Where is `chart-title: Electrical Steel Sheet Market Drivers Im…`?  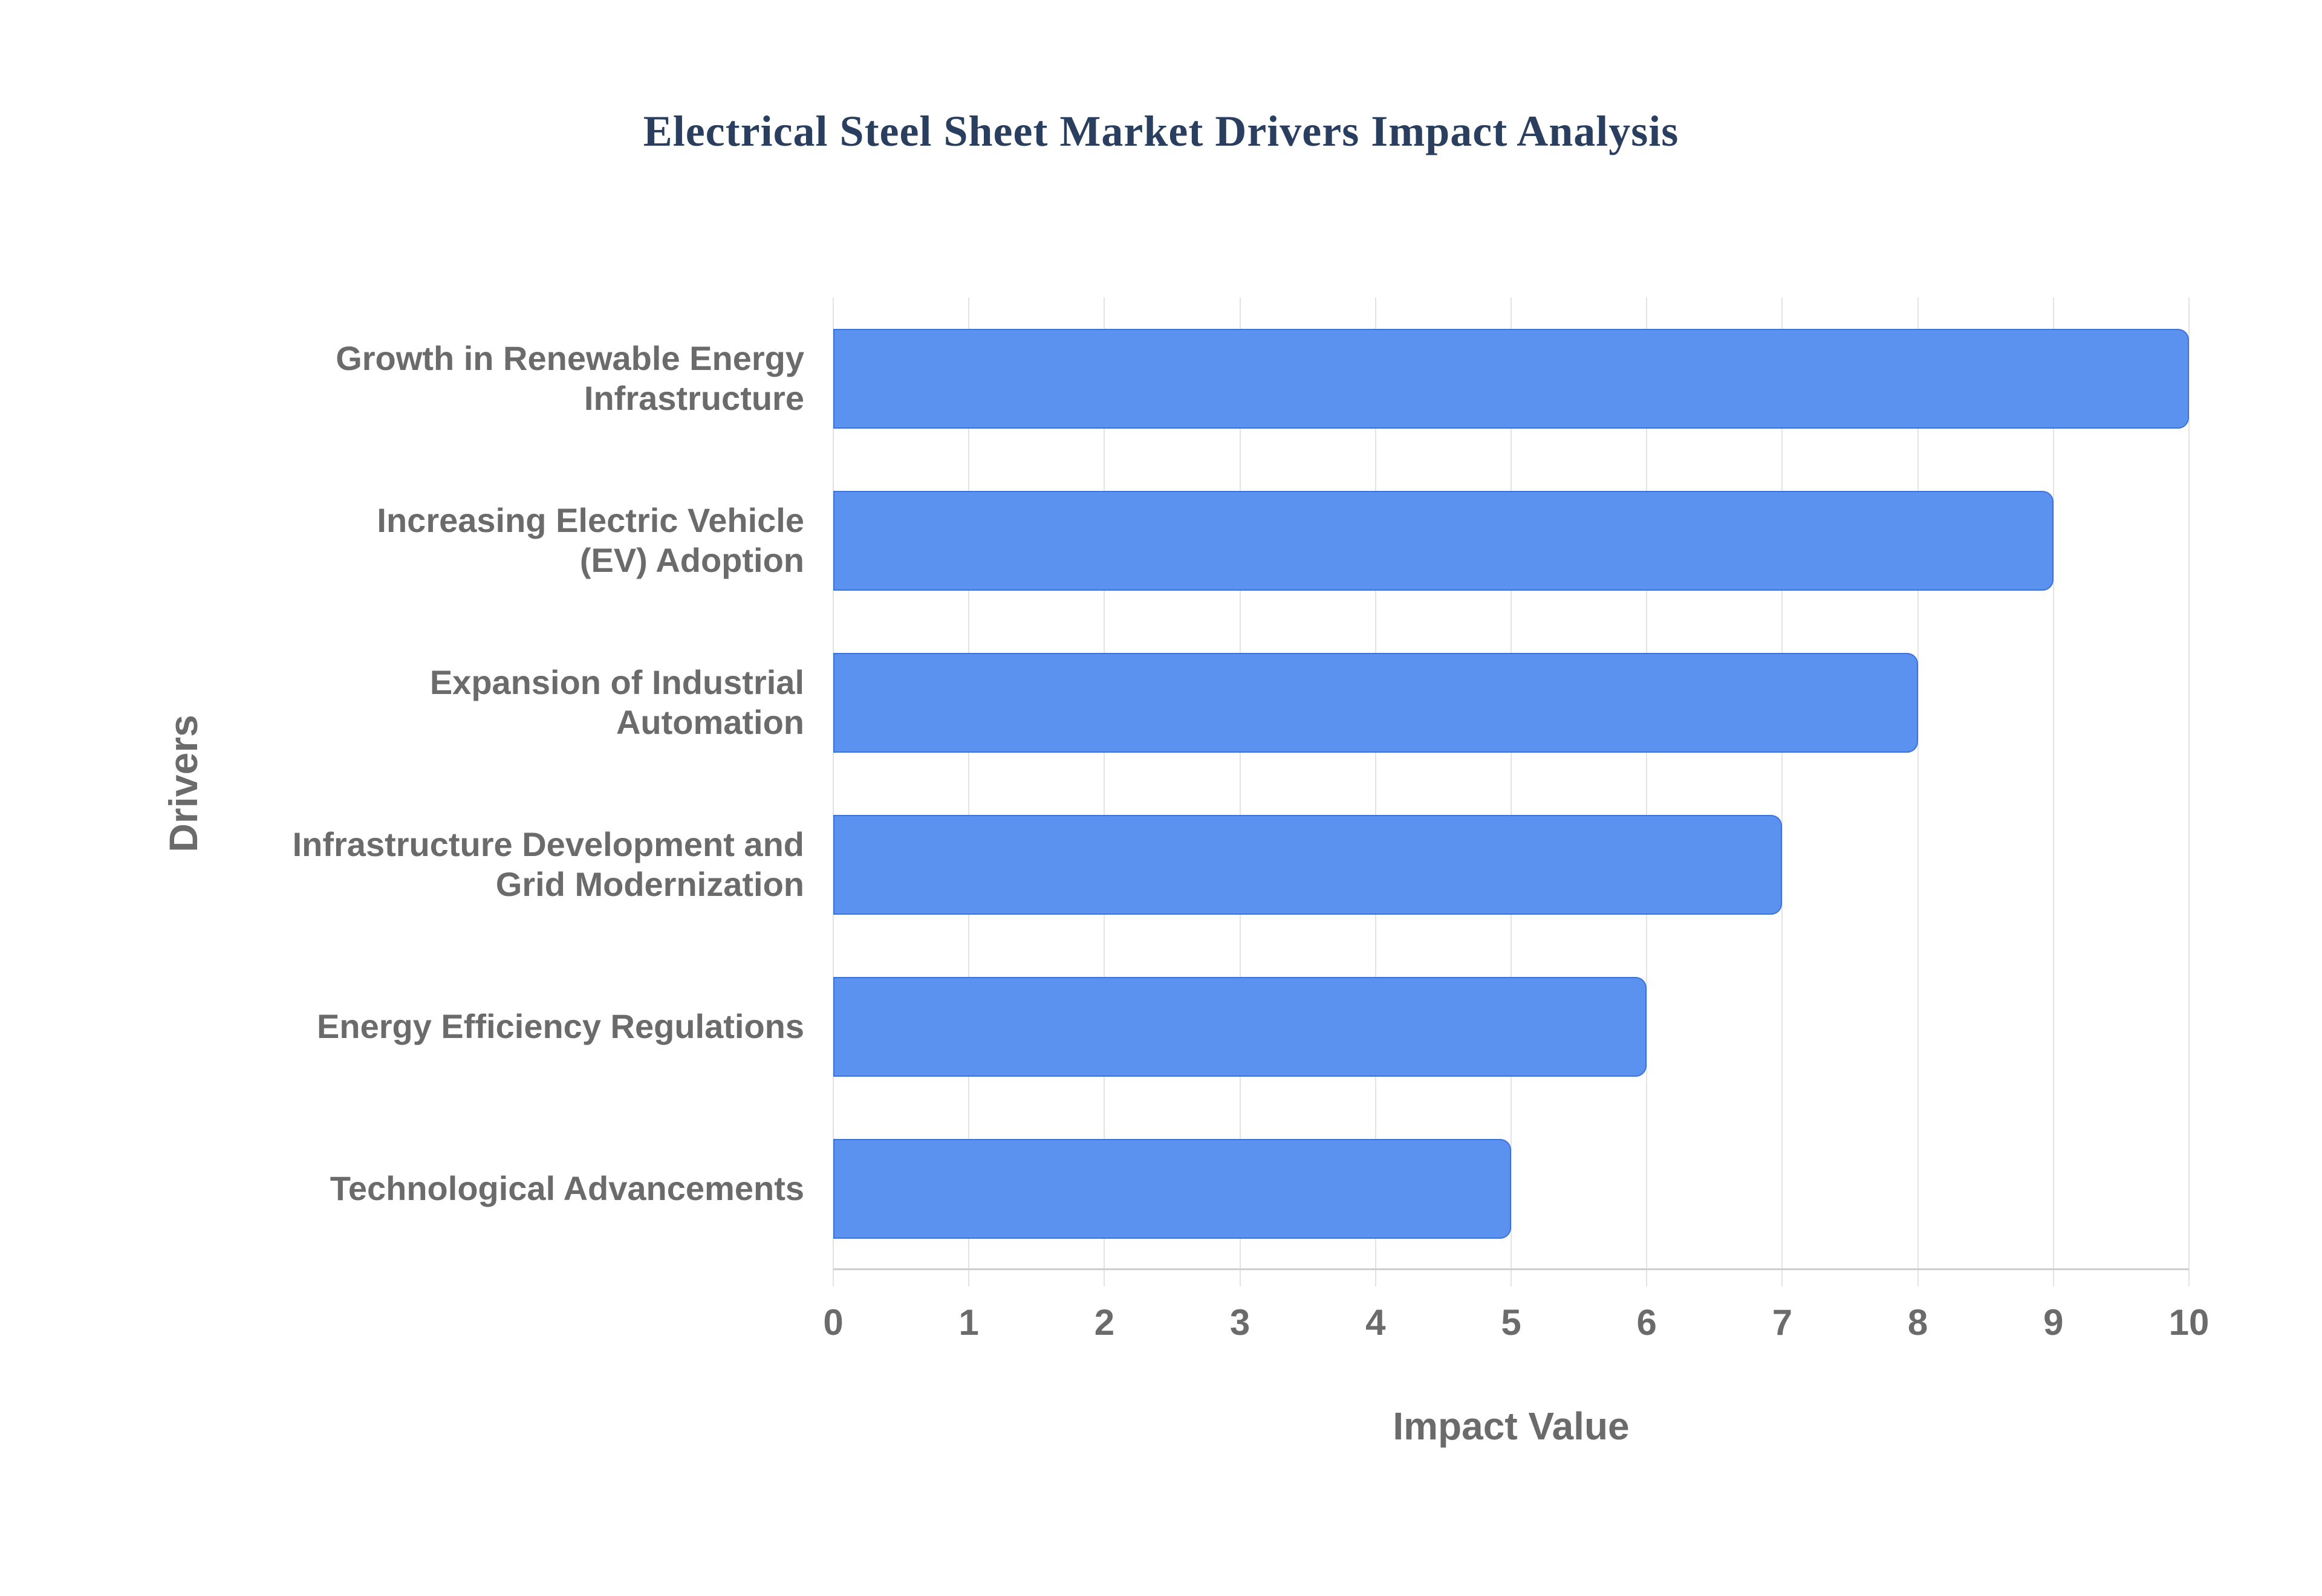 chart-title: Electrical Steel Sheet Market Drivers Im… is located at coordinates (1161, 131).